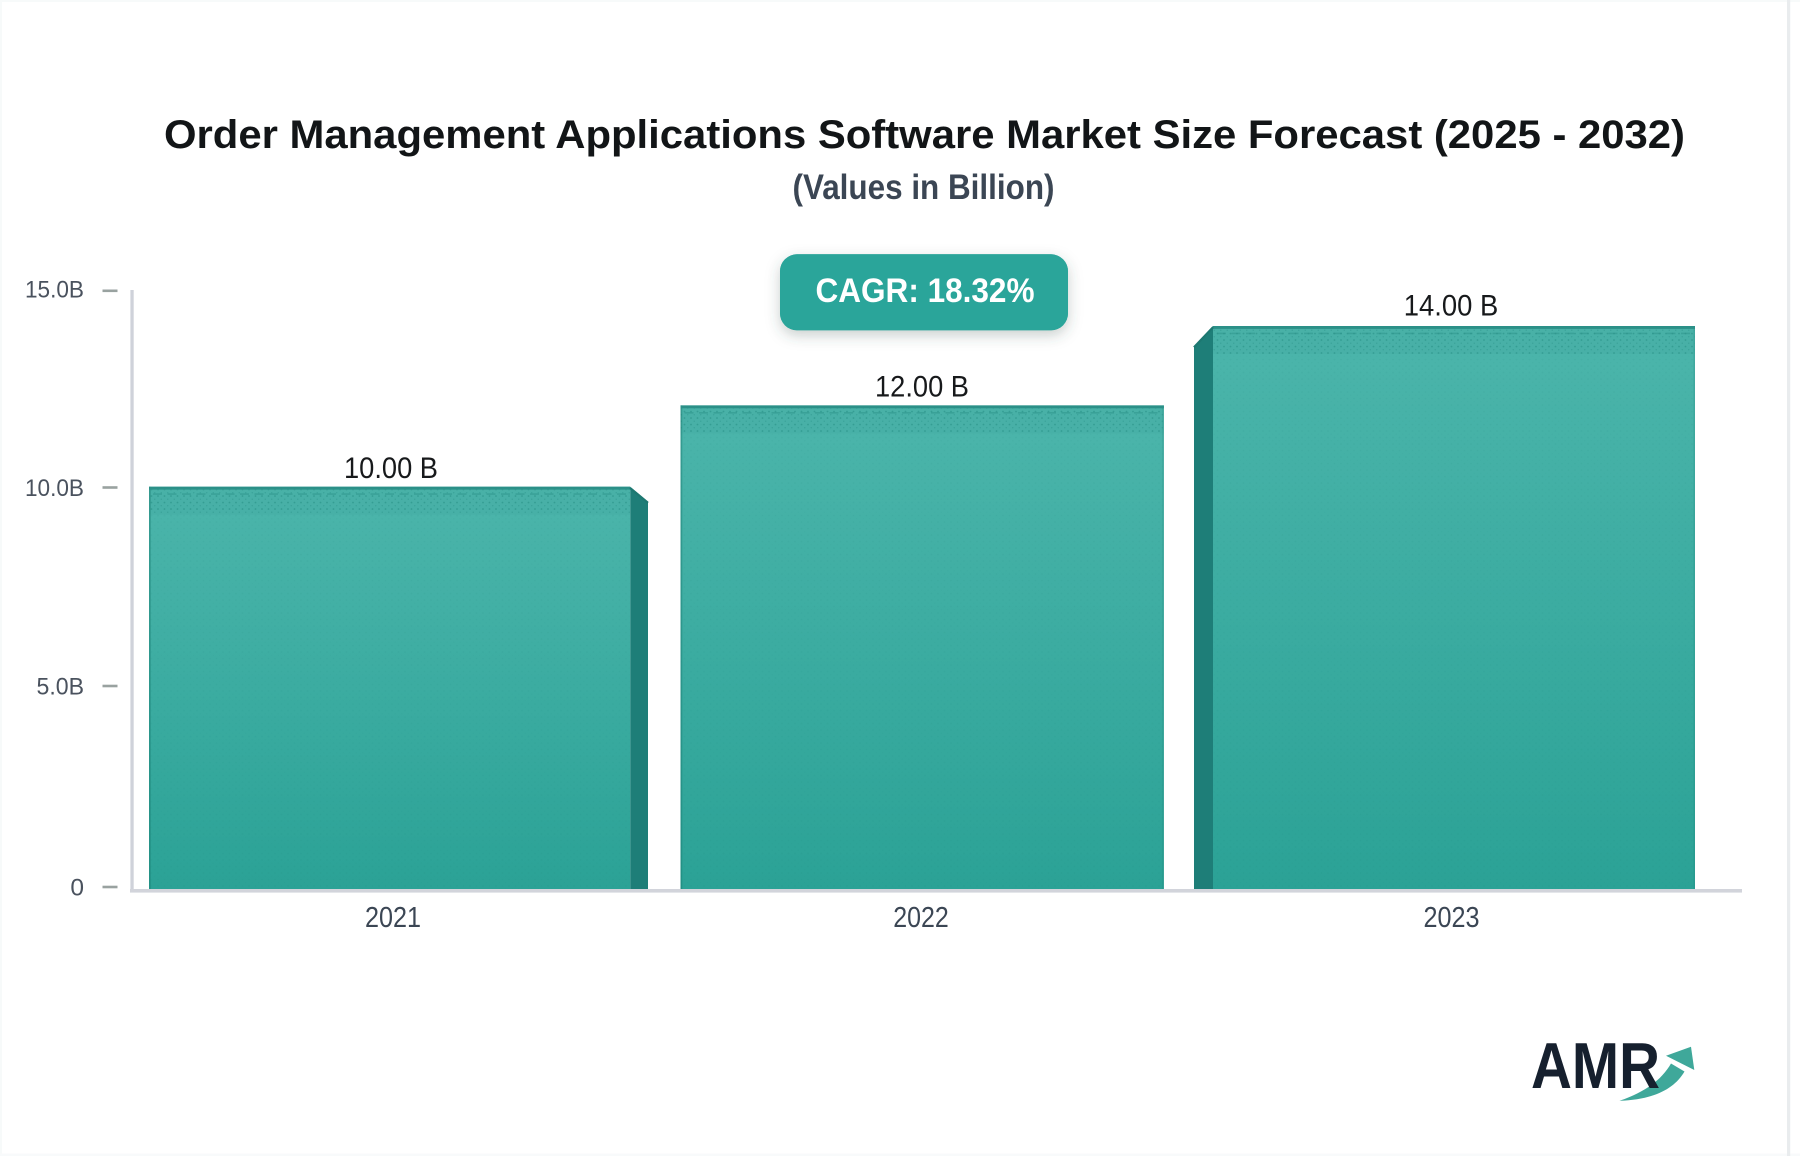 The image size is (1800, 1156). Describe the element at coordinates (61, 687) in the screenshot. I see `svg-text: 5.0B` at that location.